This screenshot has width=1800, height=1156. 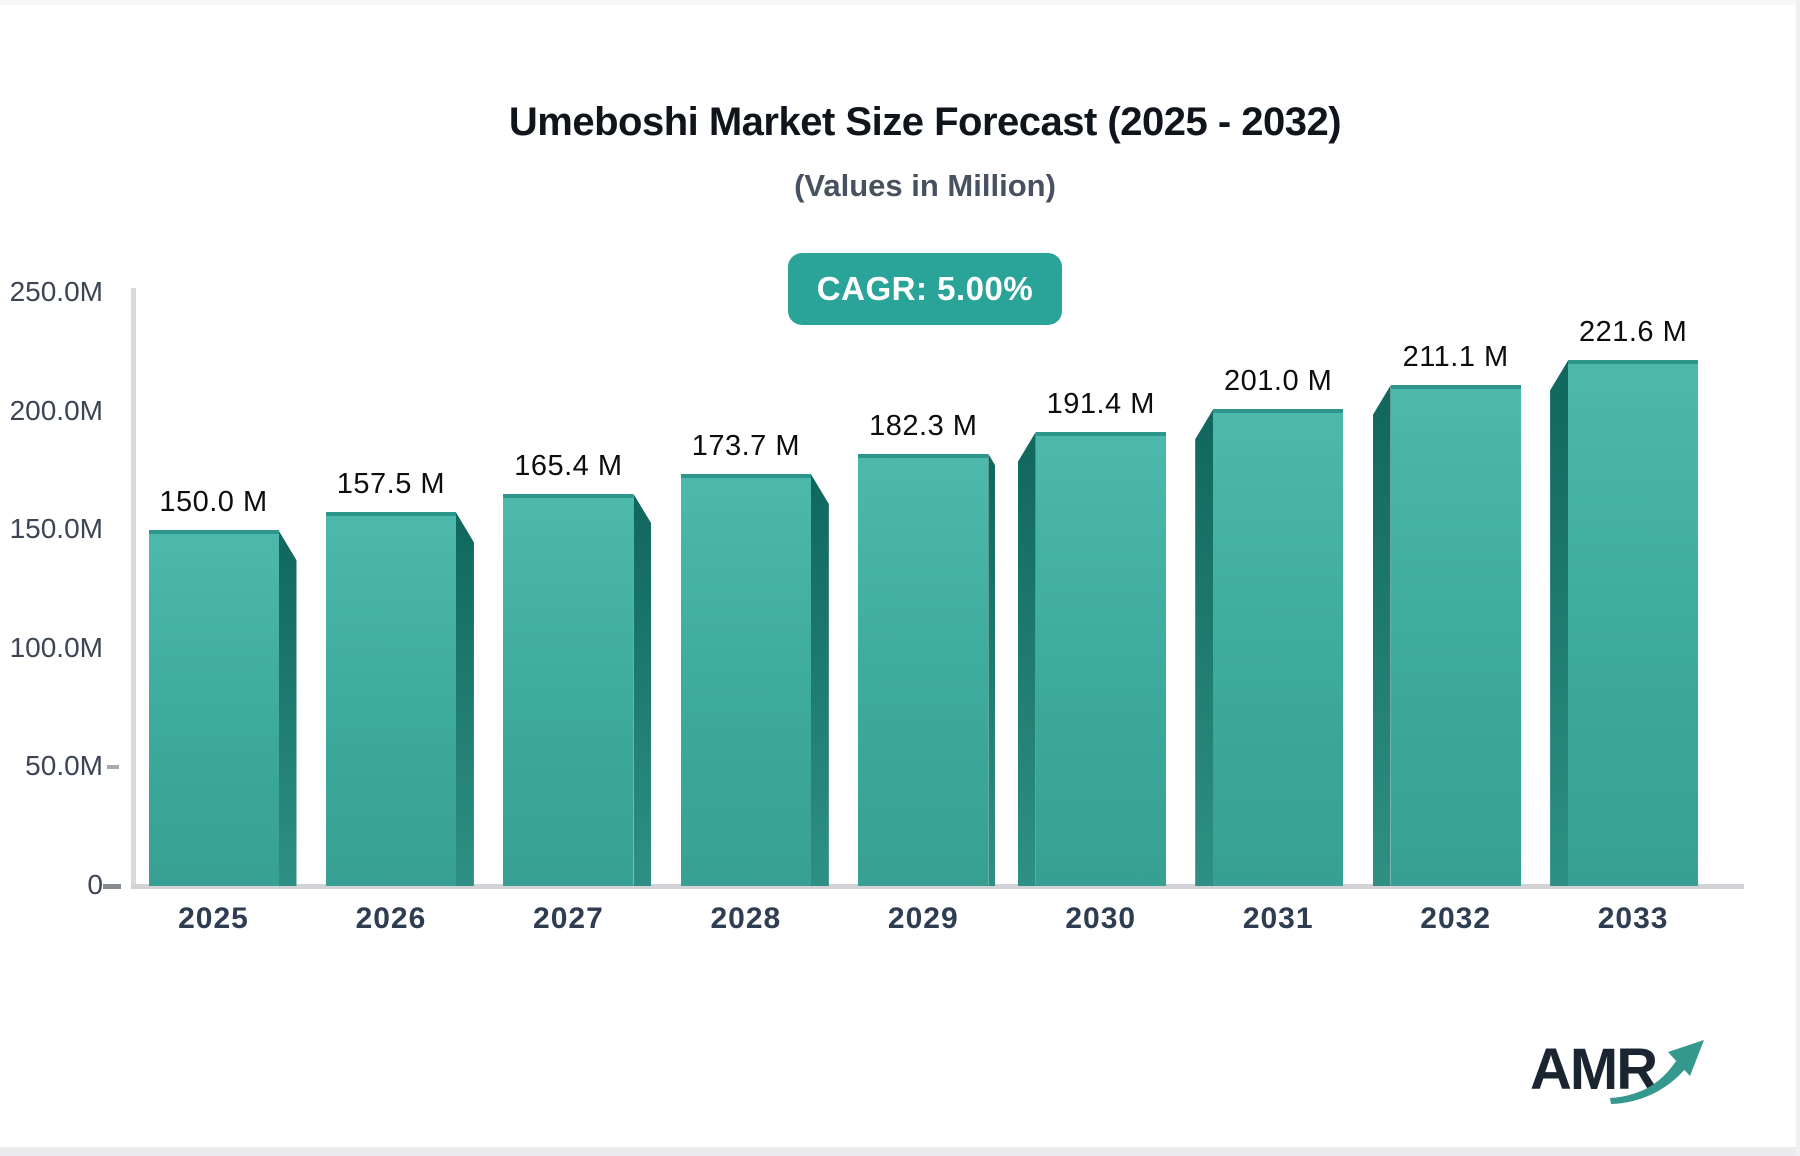 I want to click on bar-value-label: 165.4 M, so click(x=568, y=465).